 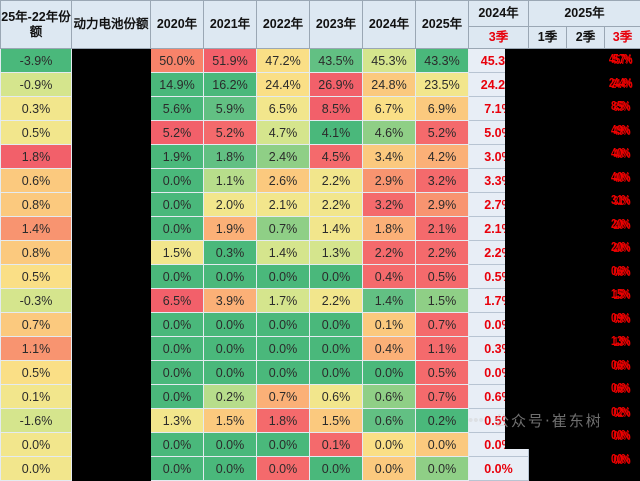 I want to click on cell-share-2022年: 2.1%, so click(x=283, y=205).